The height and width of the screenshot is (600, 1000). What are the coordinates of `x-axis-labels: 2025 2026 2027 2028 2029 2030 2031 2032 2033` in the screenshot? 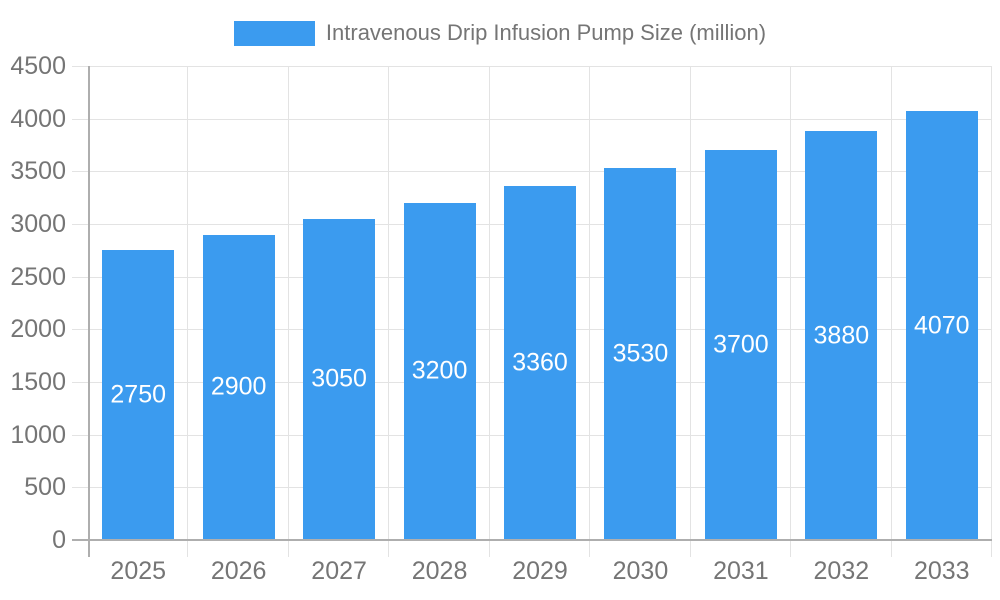 It's located at (540, 573).